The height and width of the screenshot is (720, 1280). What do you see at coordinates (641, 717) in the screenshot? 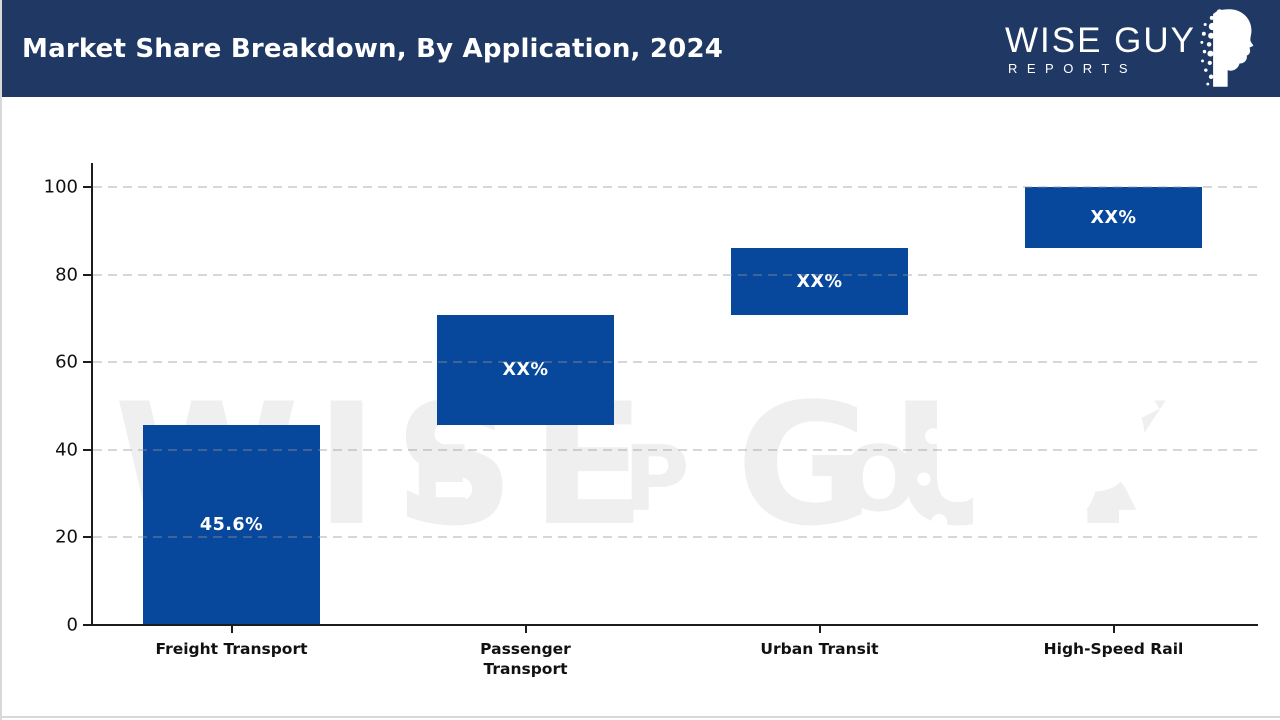
I see `footer-divider` at bounding box center [641, 717].